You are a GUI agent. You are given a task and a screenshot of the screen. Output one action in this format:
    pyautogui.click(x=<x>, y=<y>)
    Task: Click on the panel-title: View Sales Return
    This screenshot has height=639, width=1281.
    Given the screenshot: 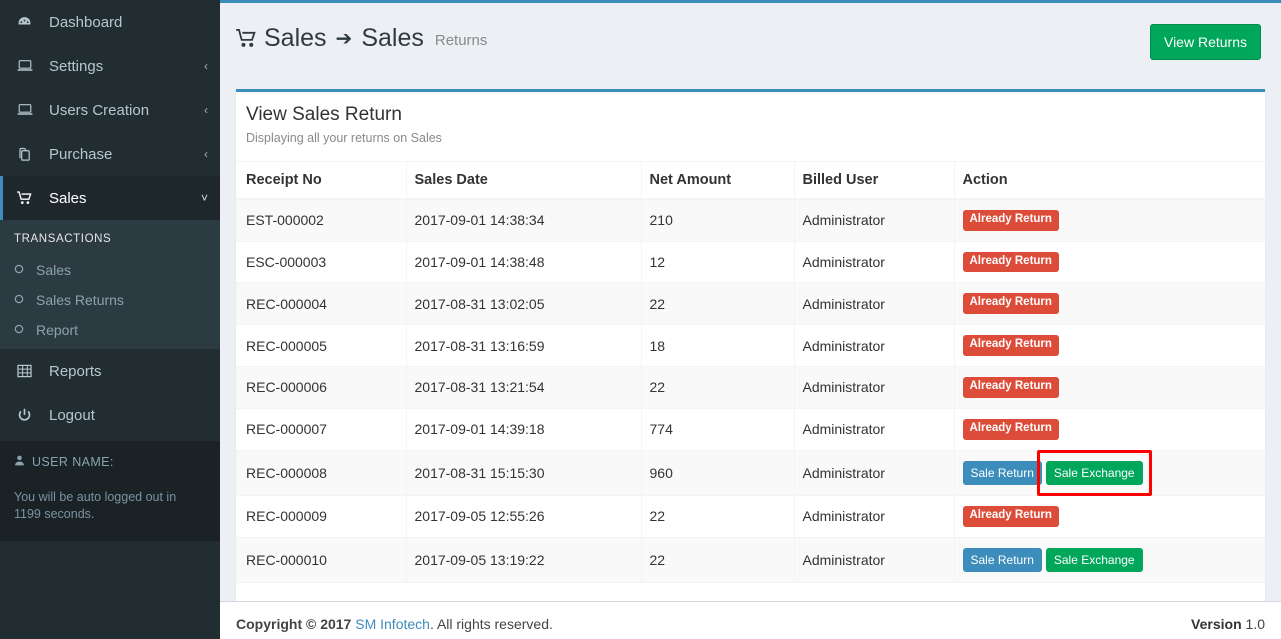 What is the action you would take?
    pyautogui.click(x=324, y=114)
    